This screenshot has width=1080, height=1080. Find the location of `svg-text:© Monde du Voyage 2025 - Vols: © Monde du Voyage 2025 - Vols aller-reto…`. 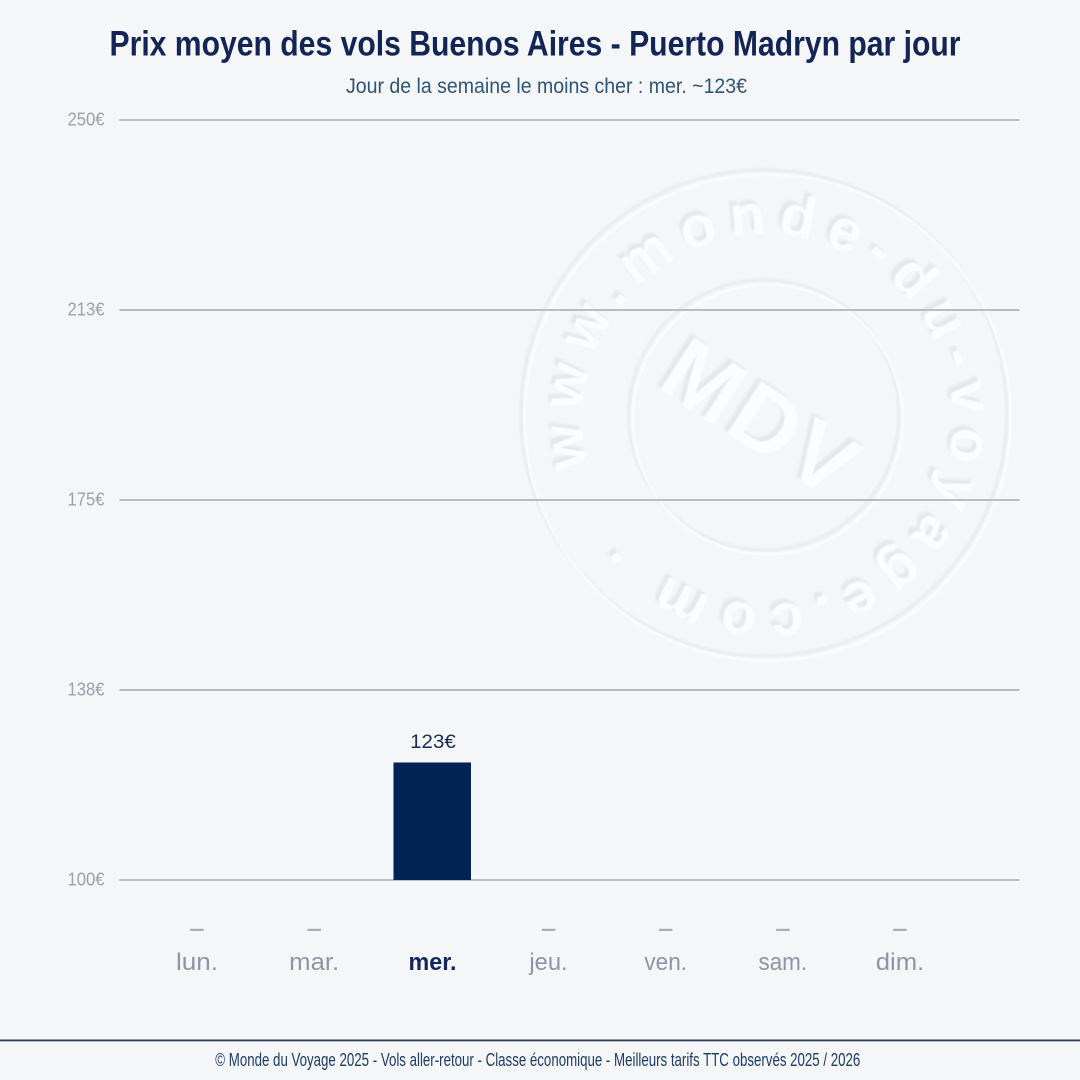

svg-text:© Monde du Voyage 2025 - Vols: © Monde du Voyage 2025 - Vols aller-reto… is located at coordinates (537, 1060).